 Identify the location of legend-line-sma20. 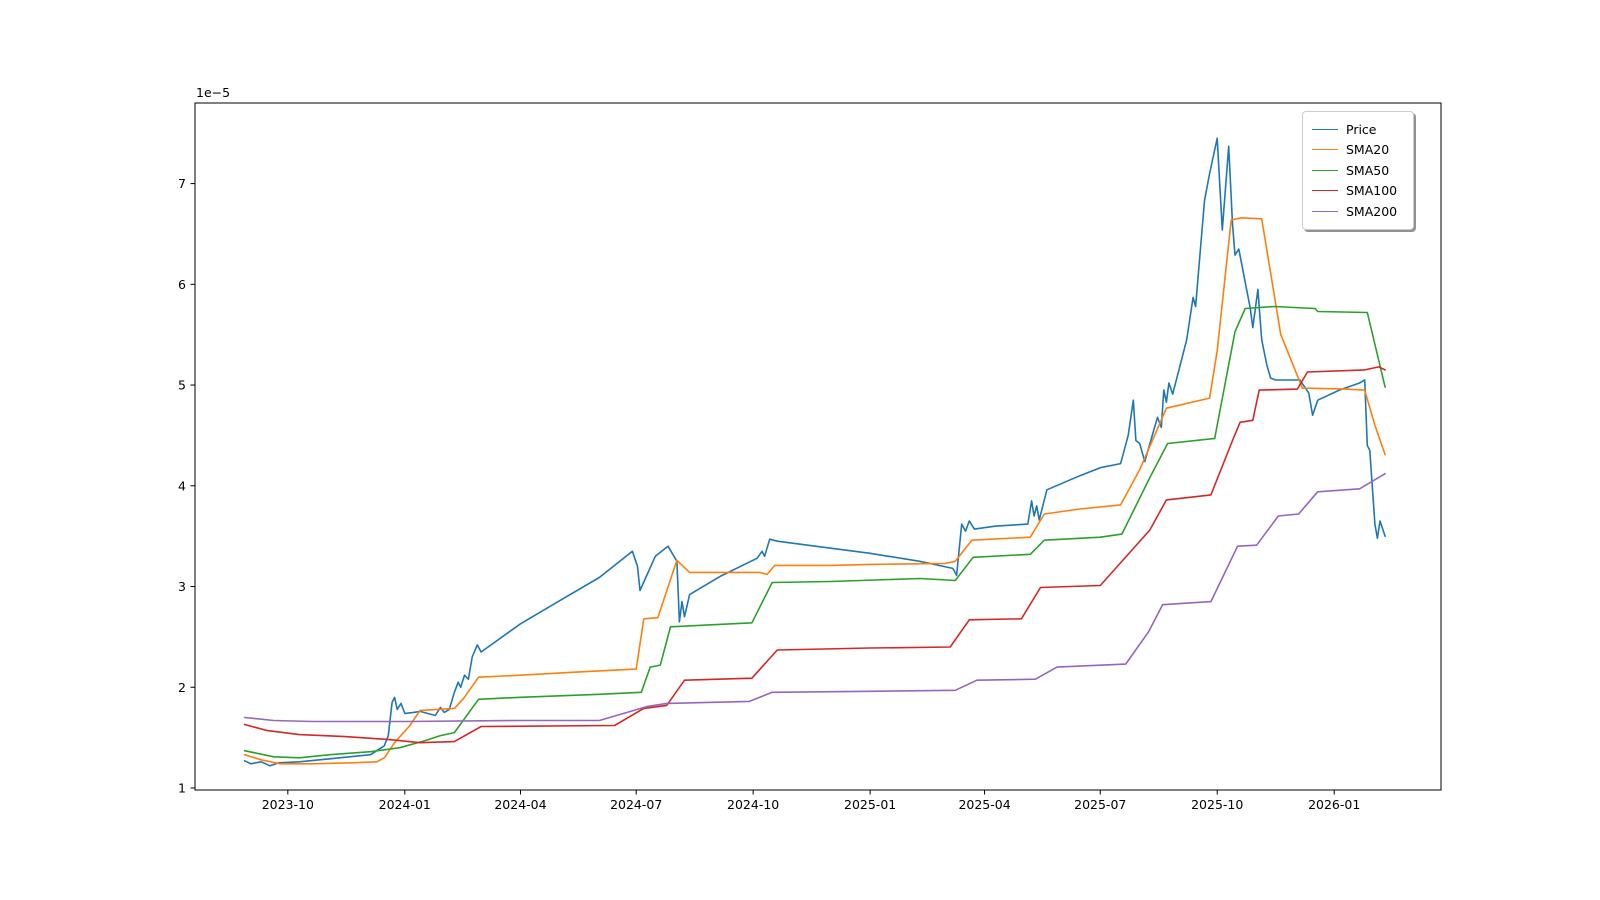
(1325, 150).